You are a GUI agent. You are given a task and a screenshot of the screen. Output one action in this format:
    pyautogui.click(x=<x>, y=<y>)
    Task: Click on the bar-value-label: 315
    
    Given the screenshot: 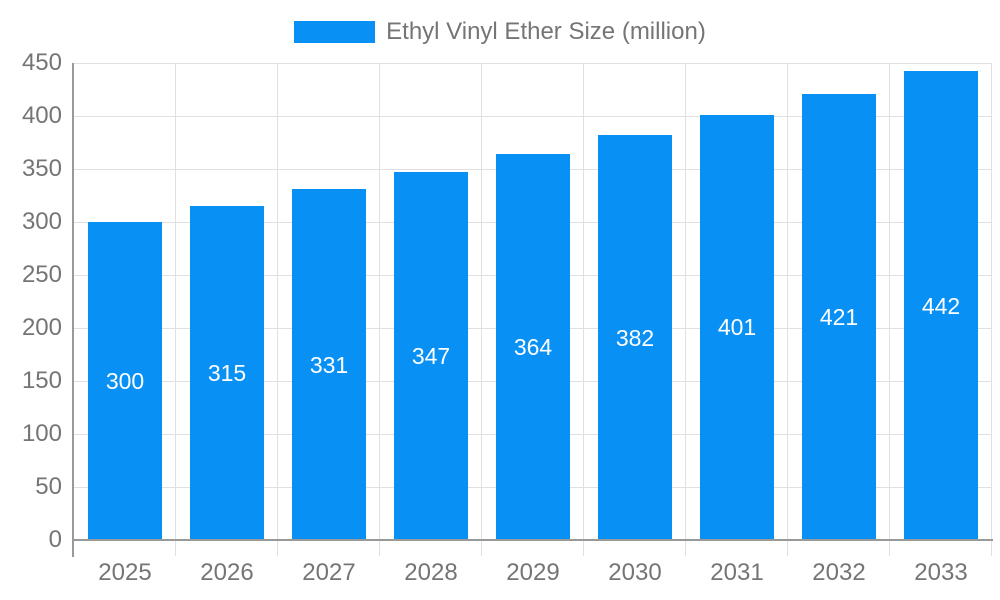 What is the action you would take?
    pyautogui.click(x=227, y=373)
    